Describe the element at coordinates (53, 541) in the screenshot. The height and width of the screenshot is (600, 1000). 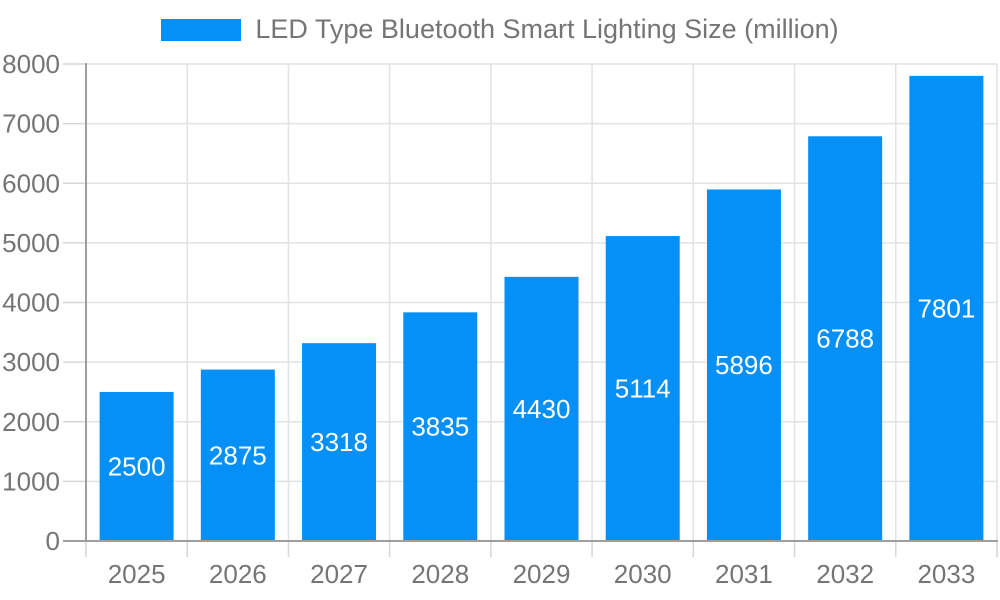
I see `y-axis-tick-label: 0` at that location.